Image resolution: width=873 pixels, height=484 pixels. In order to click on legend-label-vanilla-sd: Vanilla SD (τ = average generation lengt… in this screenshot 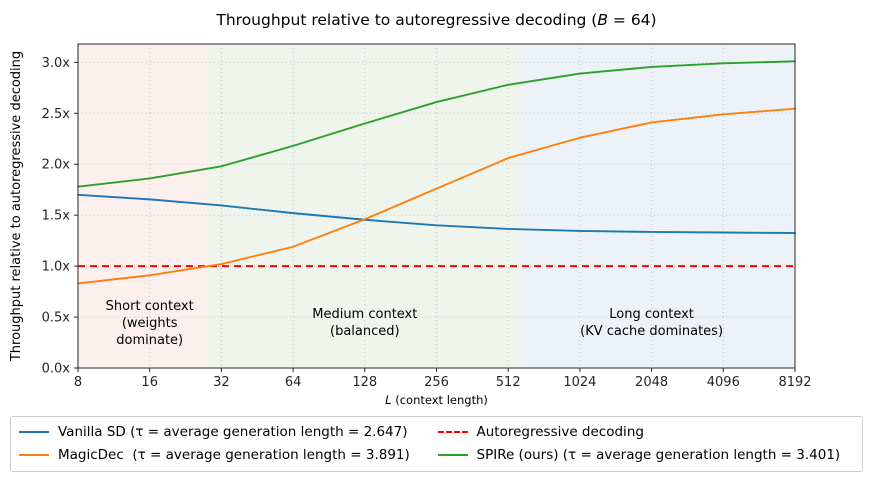, I will do `click(233, 432)`.